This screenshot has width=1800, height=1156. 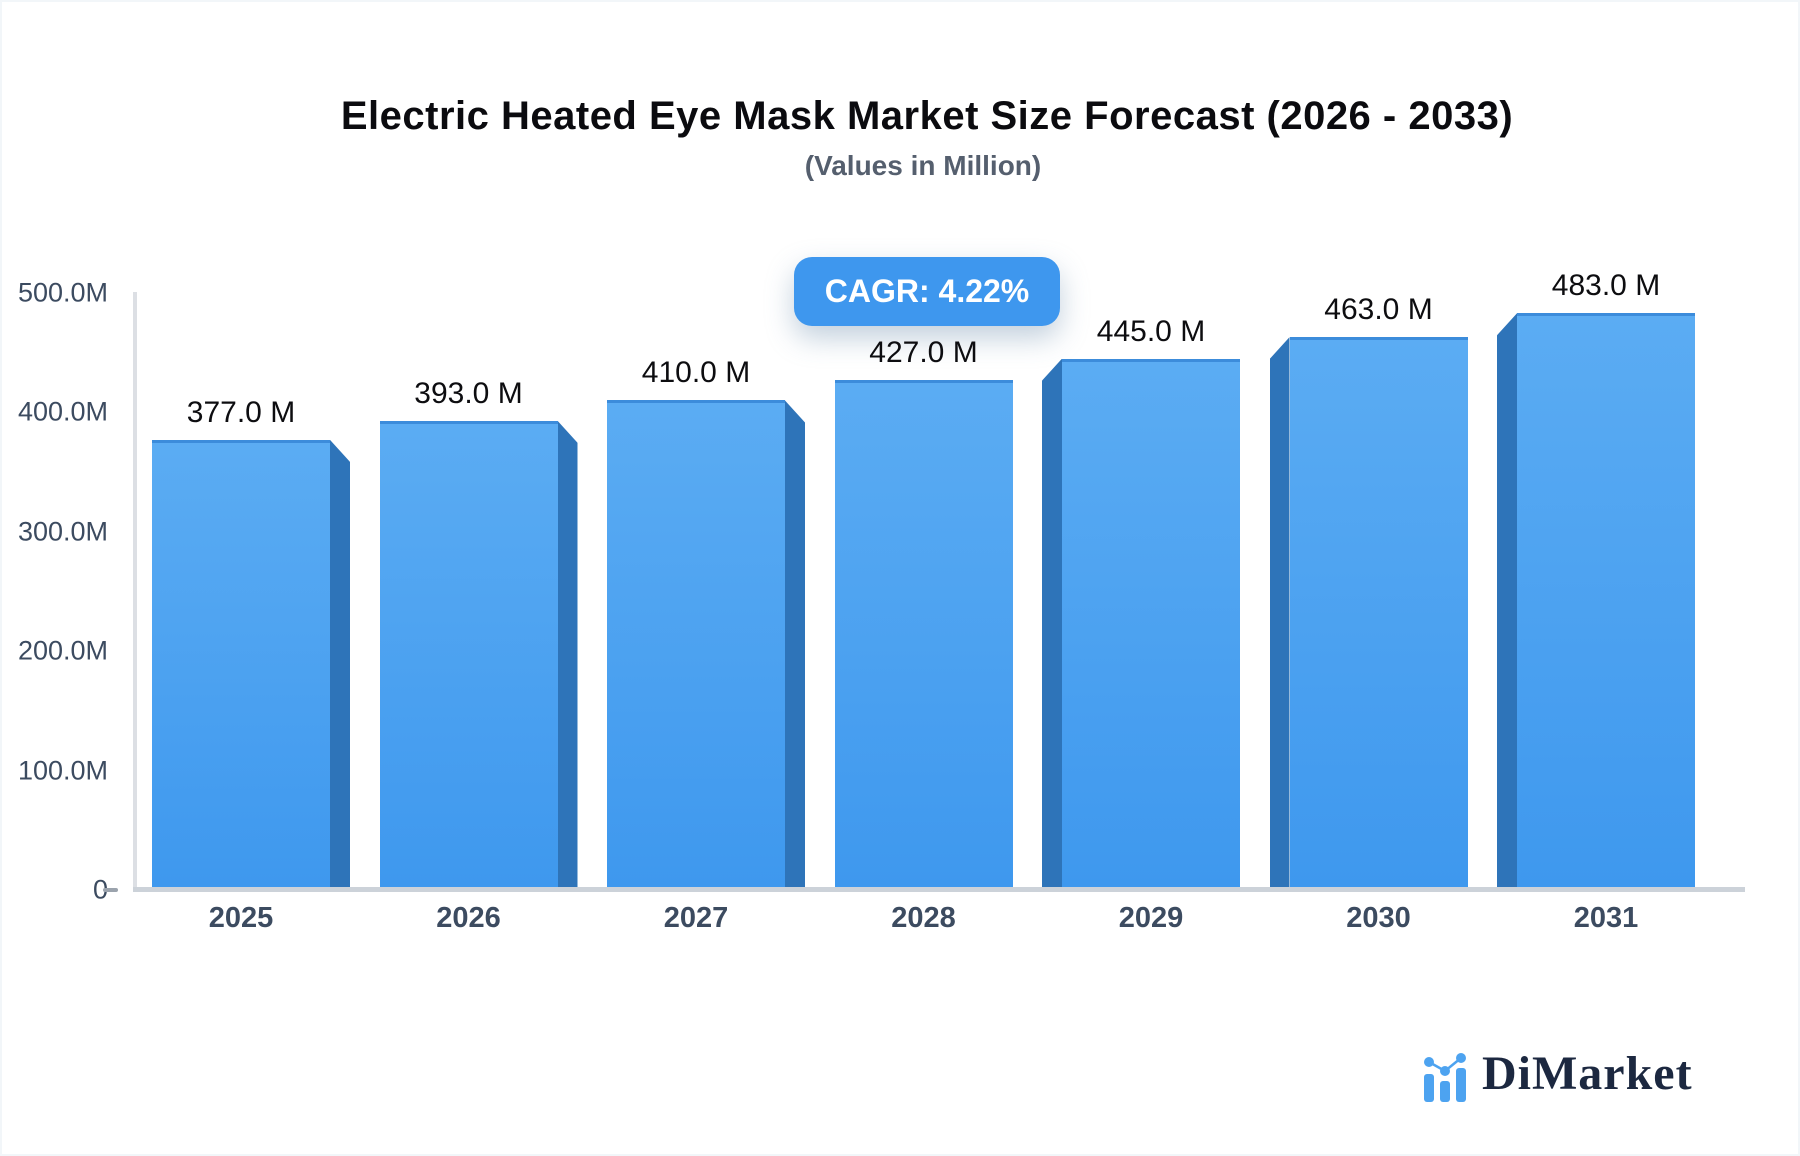 I want to click on dimarket-logo: DiMarket, so click(x=1562, y=1070).